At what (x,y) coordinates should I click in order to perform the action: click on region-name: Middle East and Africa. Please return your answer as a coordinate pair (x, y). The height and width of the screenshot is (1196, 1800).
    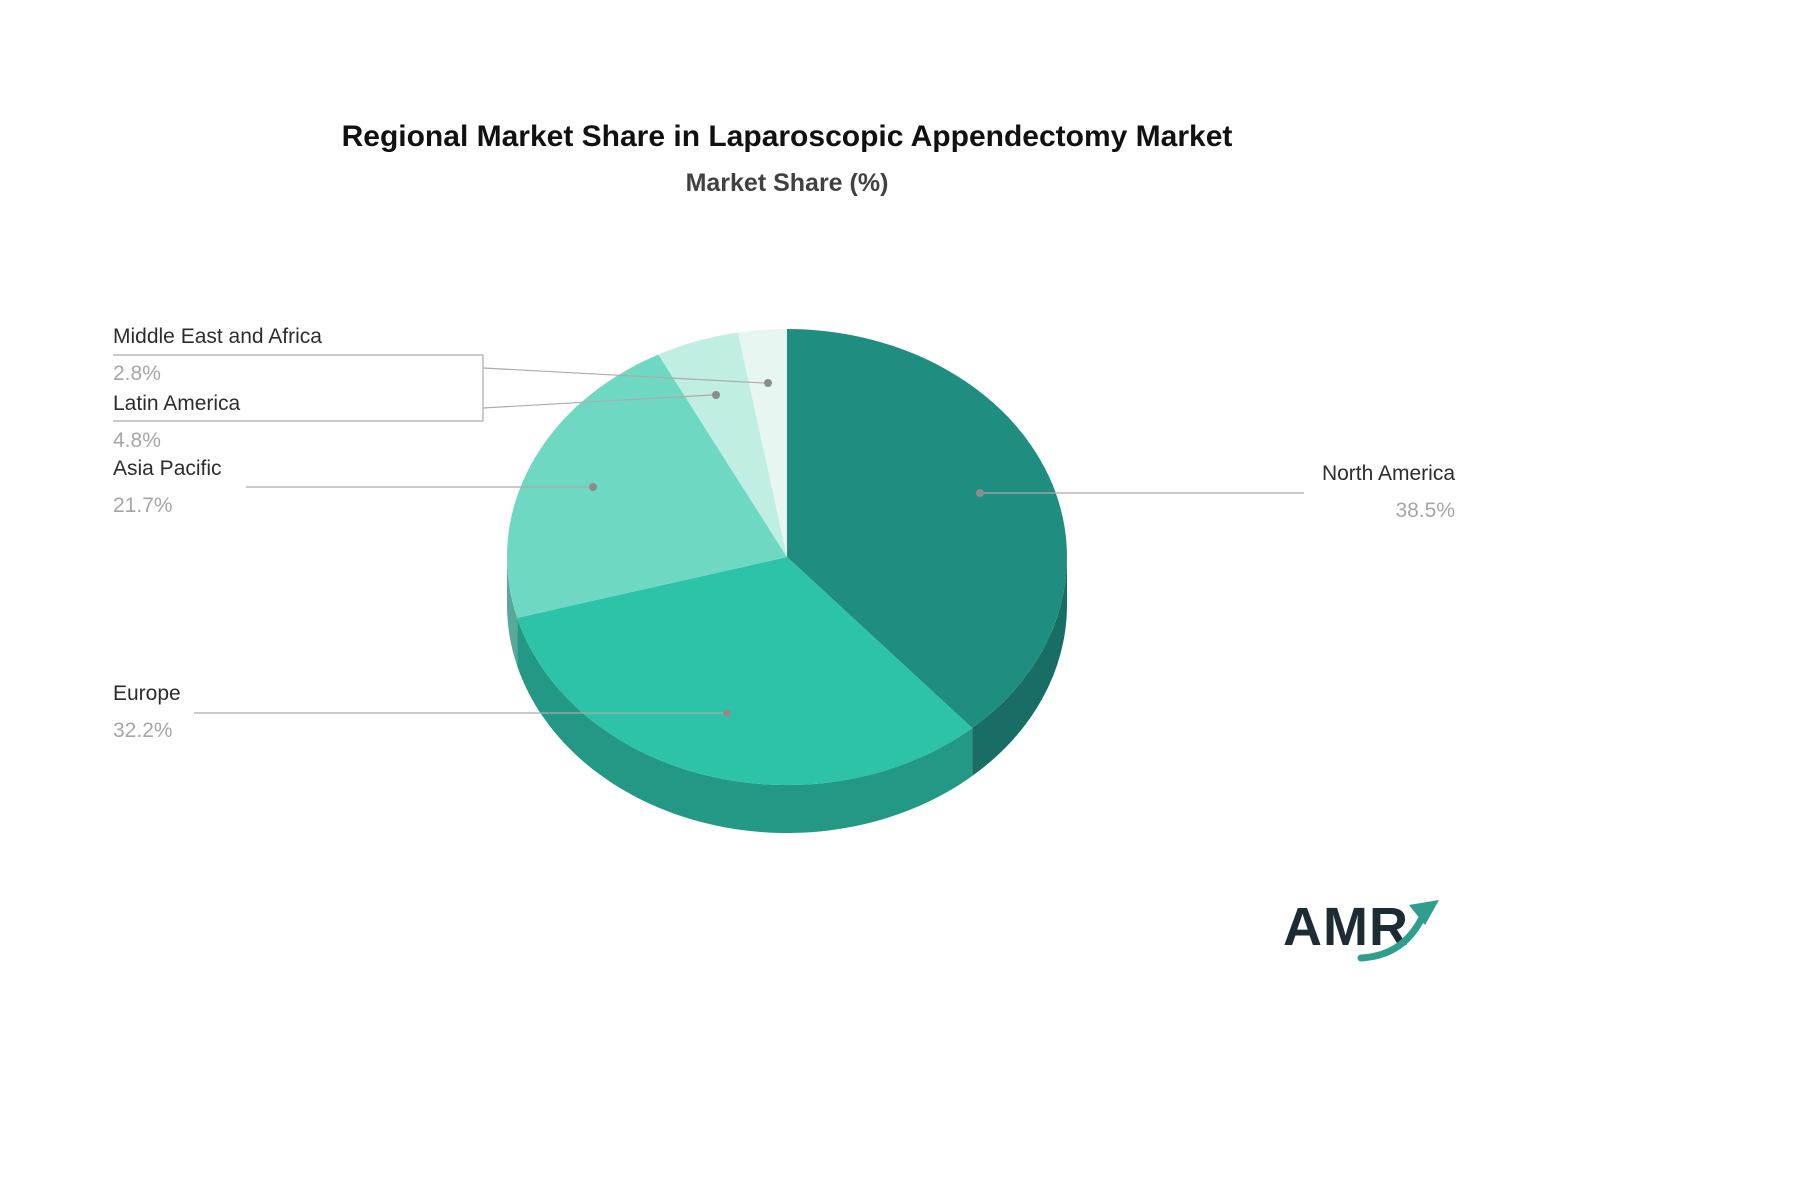
    Looking at the image, I should click on (217, 336).